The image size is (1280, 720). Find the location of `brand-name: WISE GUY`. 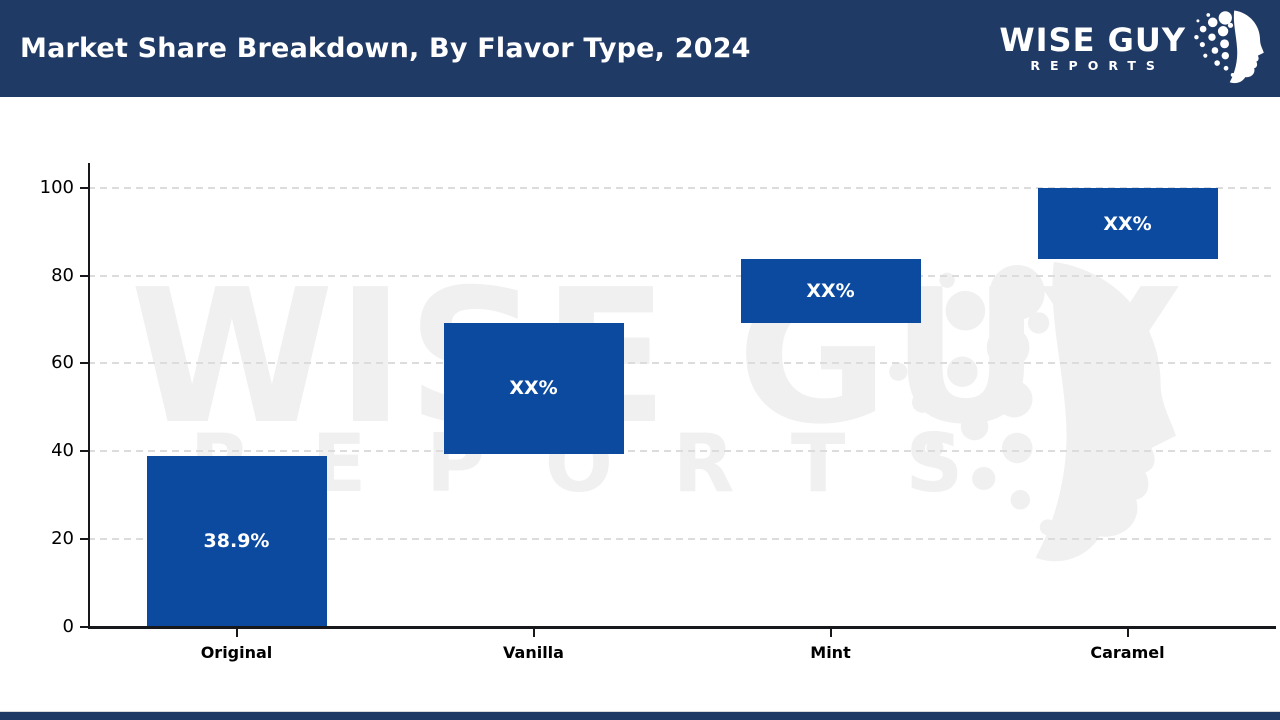

brand-name: WISE GUY is located at coordinates (1092, 40).